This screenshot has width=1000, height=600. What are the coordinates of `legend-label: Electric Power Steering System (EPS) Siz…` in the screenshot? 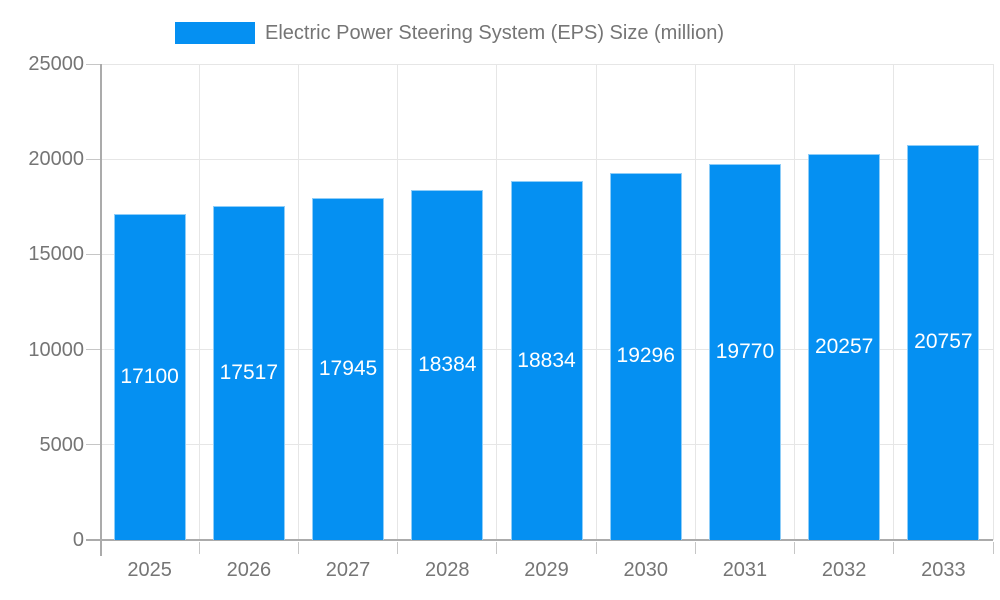 It's located at (495, 33).